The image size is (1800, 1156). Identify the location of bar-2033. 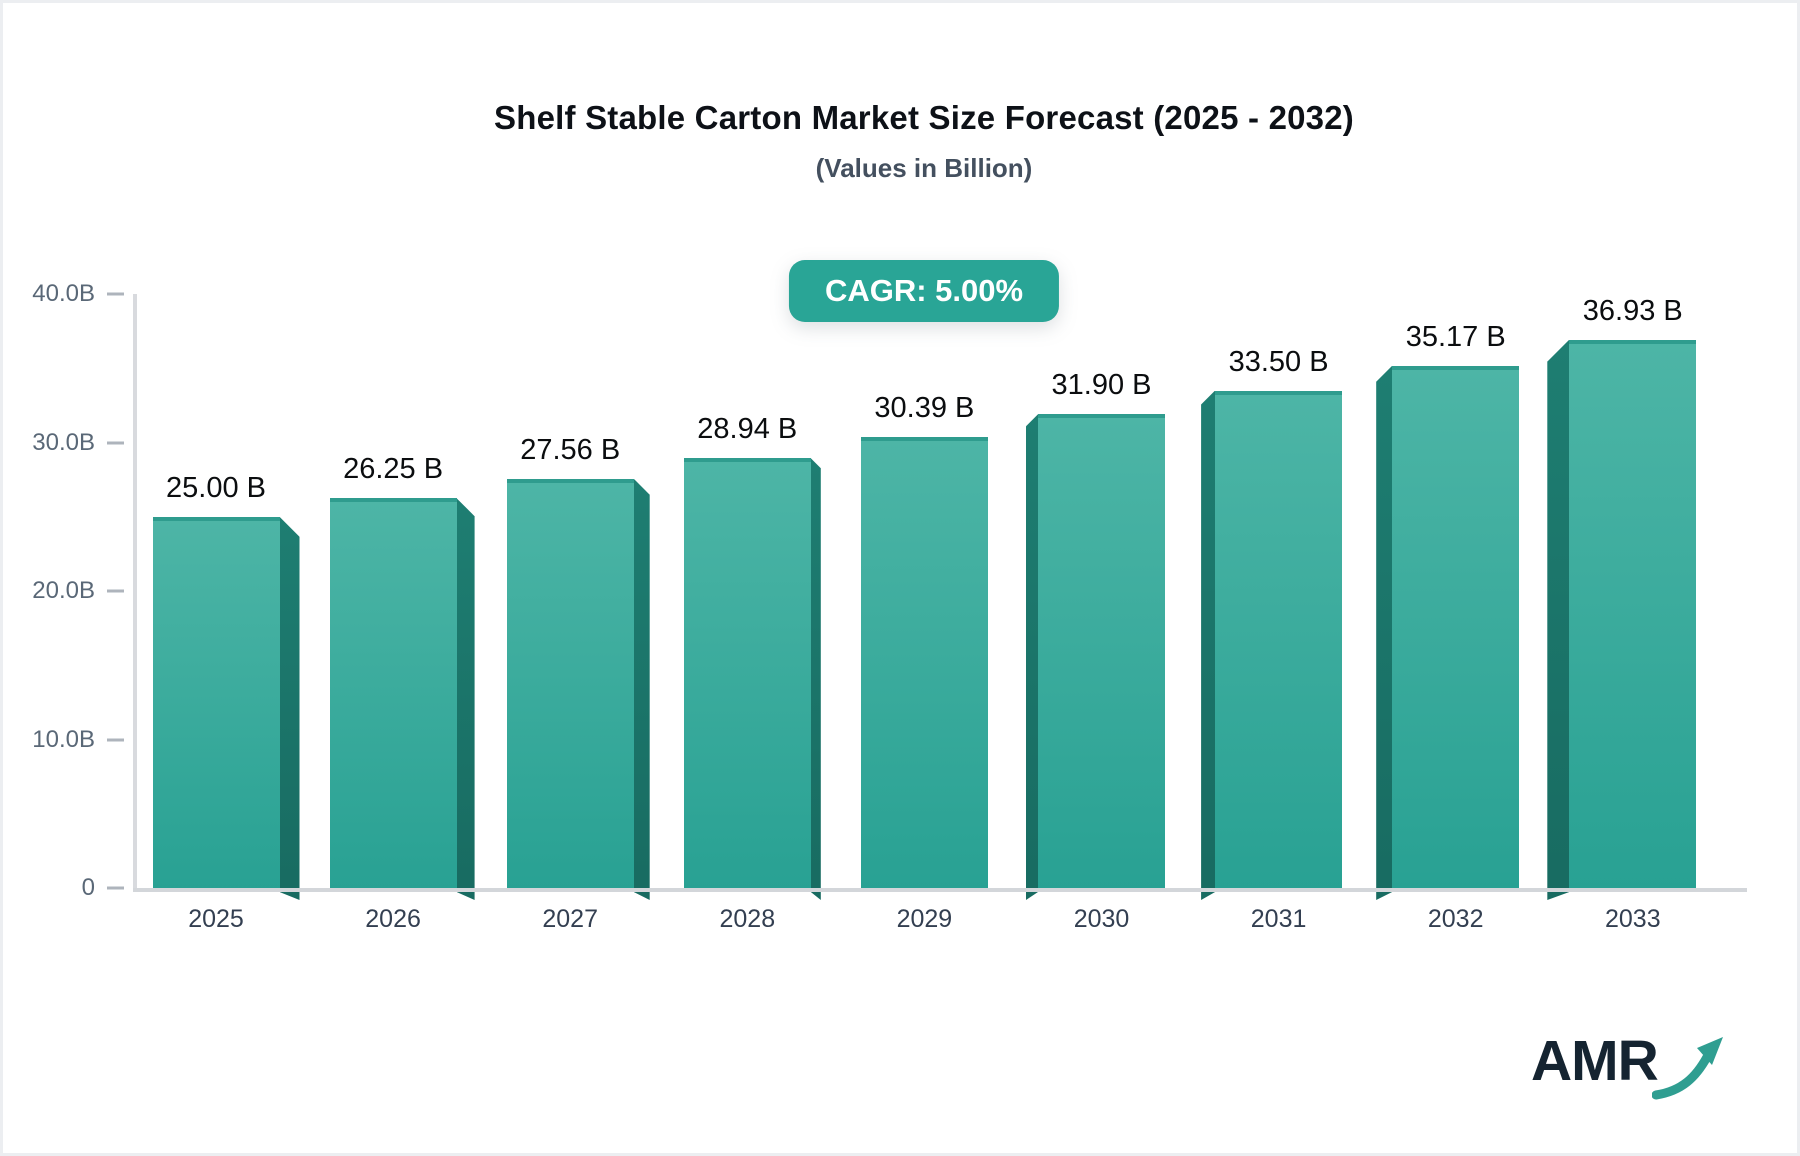
(1633, 615).